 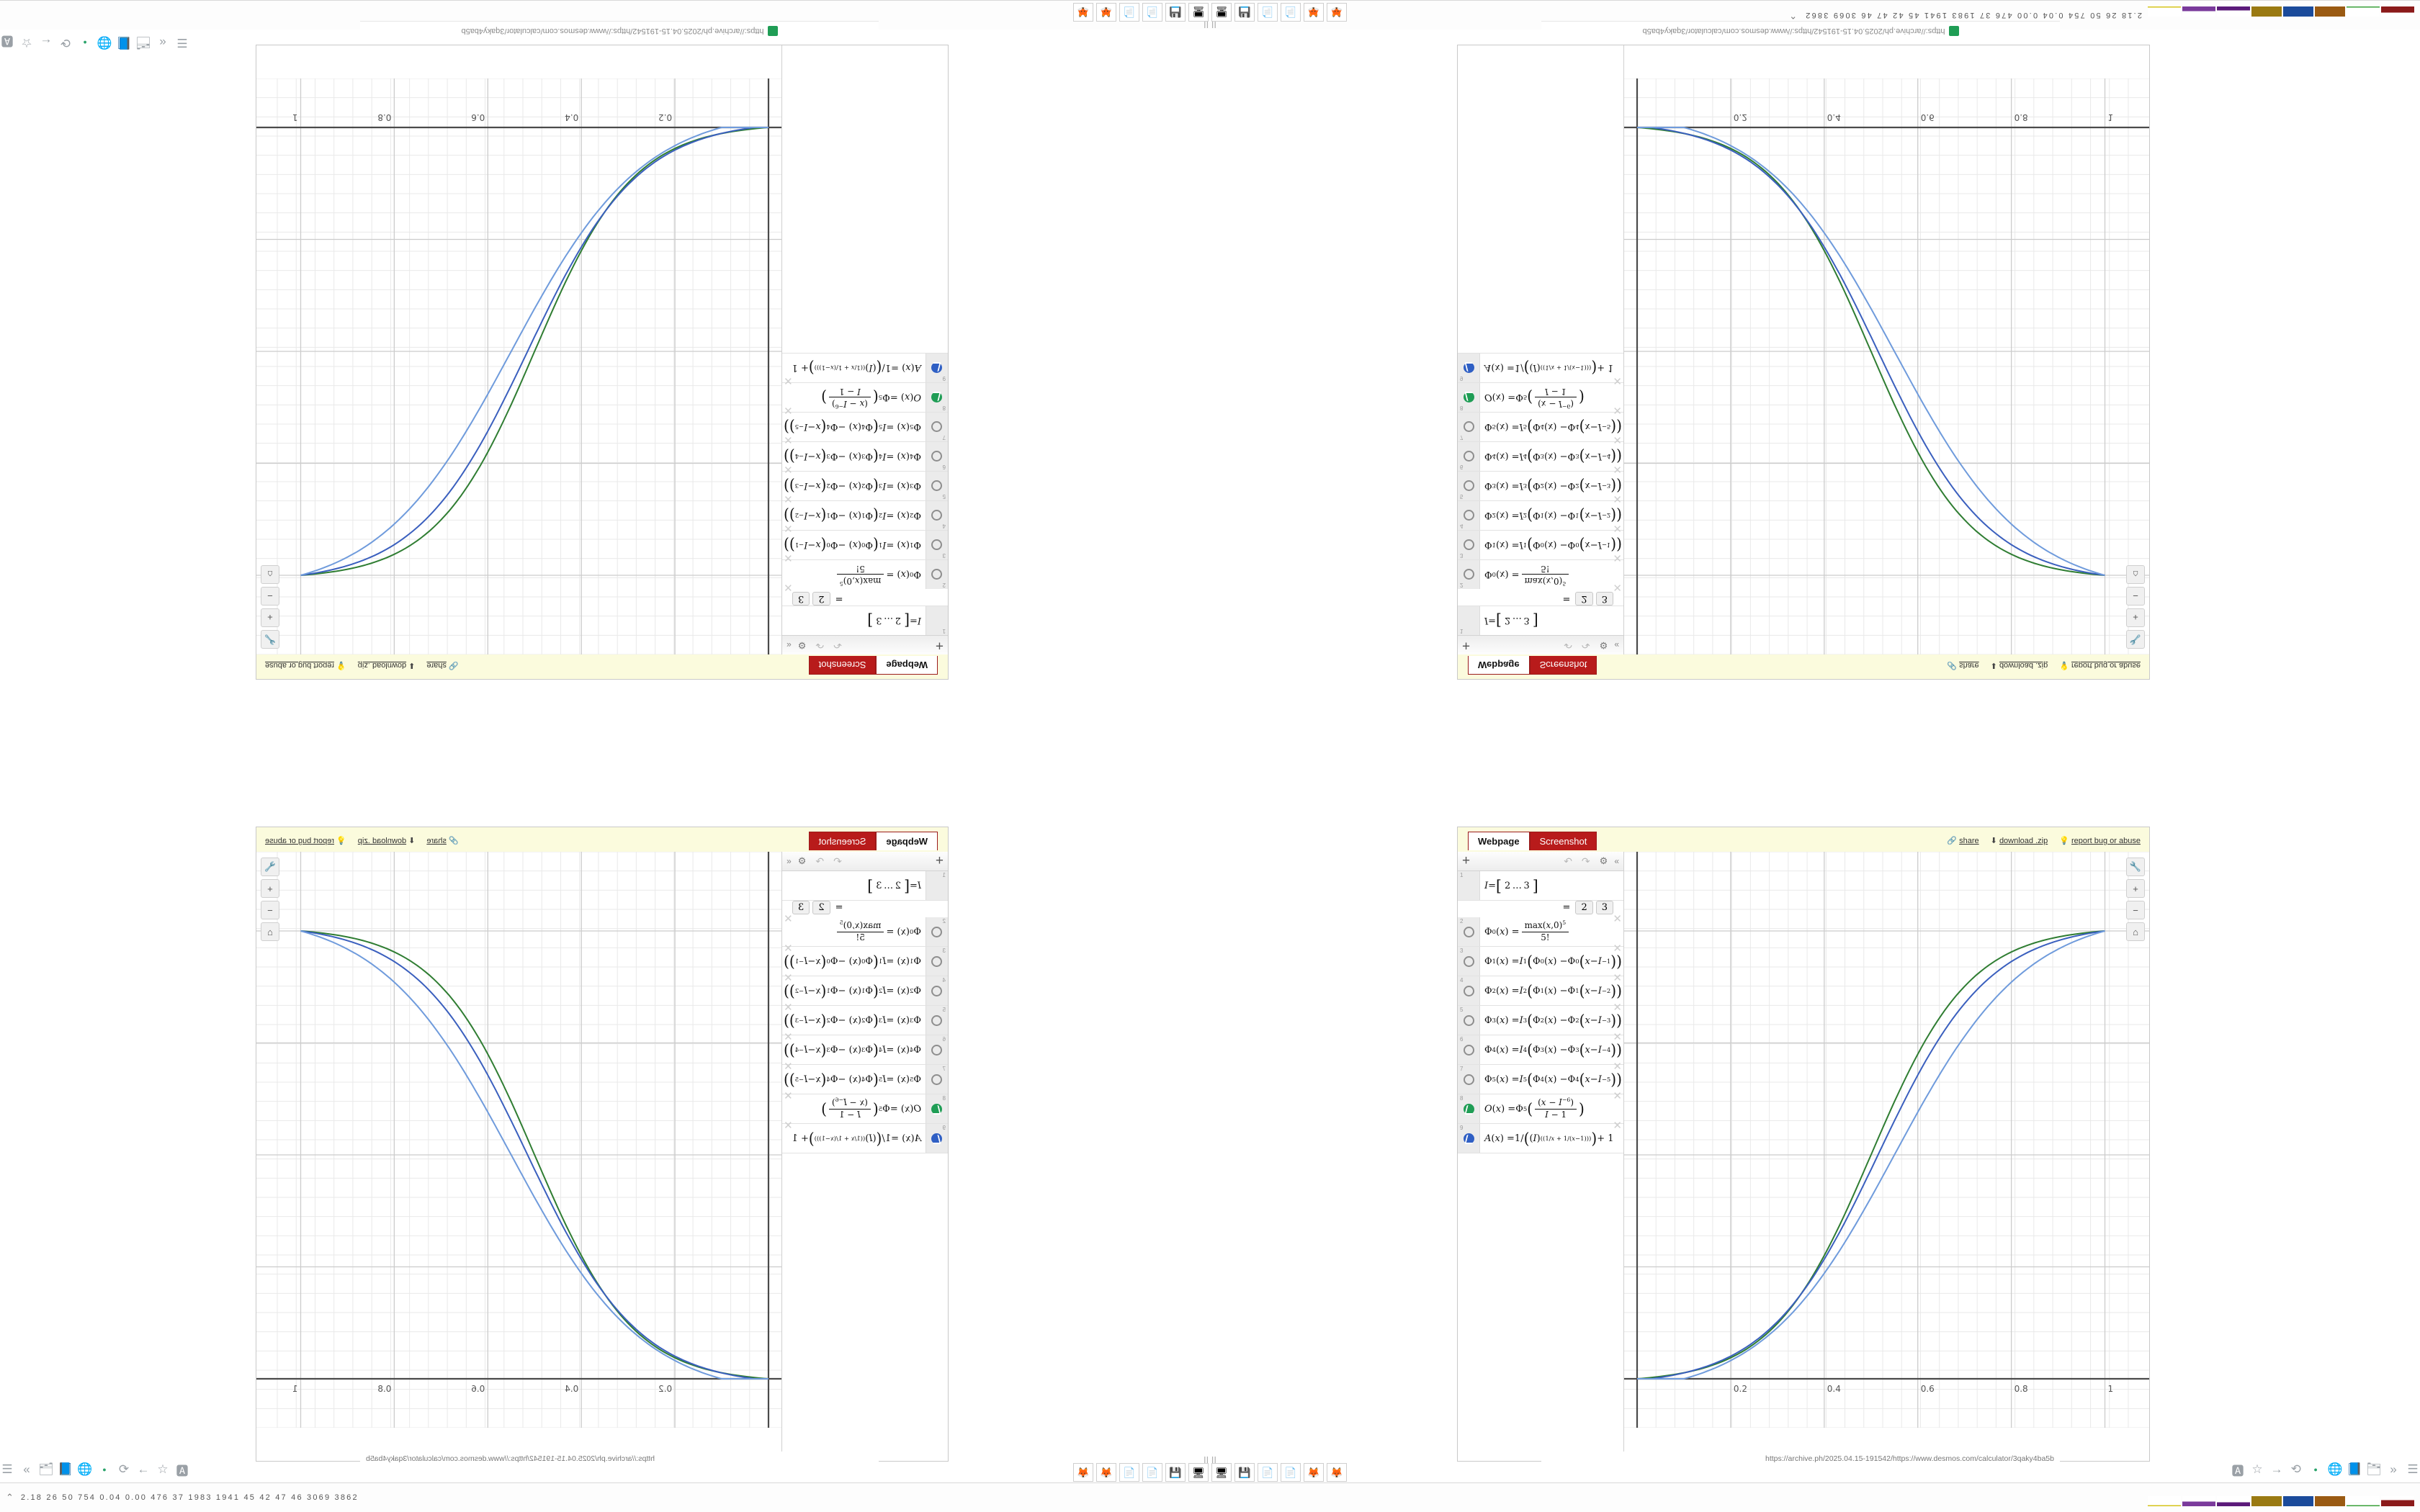 I want to click on expression-row: 2 Φ 0(x) = max(x,0)5 5! ✕, so click(x=1540, y=576).